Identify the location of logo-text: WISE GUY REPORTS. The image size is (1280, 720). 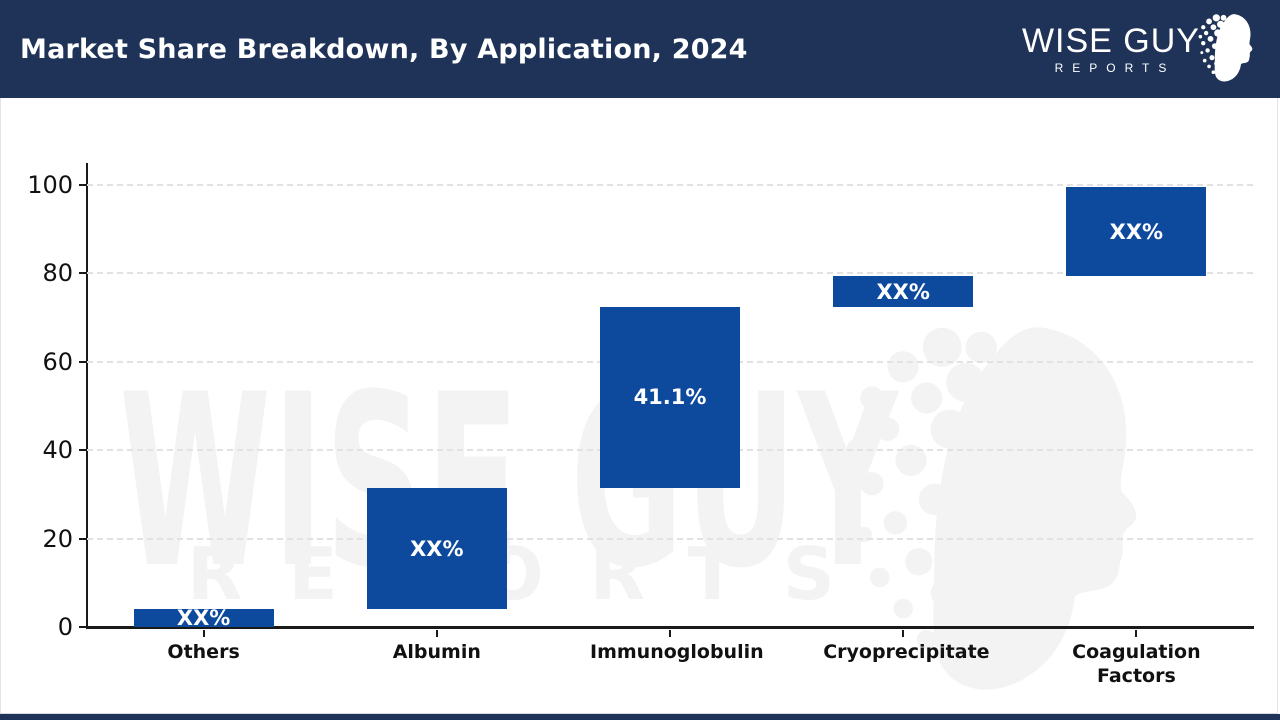
(1111, 49).